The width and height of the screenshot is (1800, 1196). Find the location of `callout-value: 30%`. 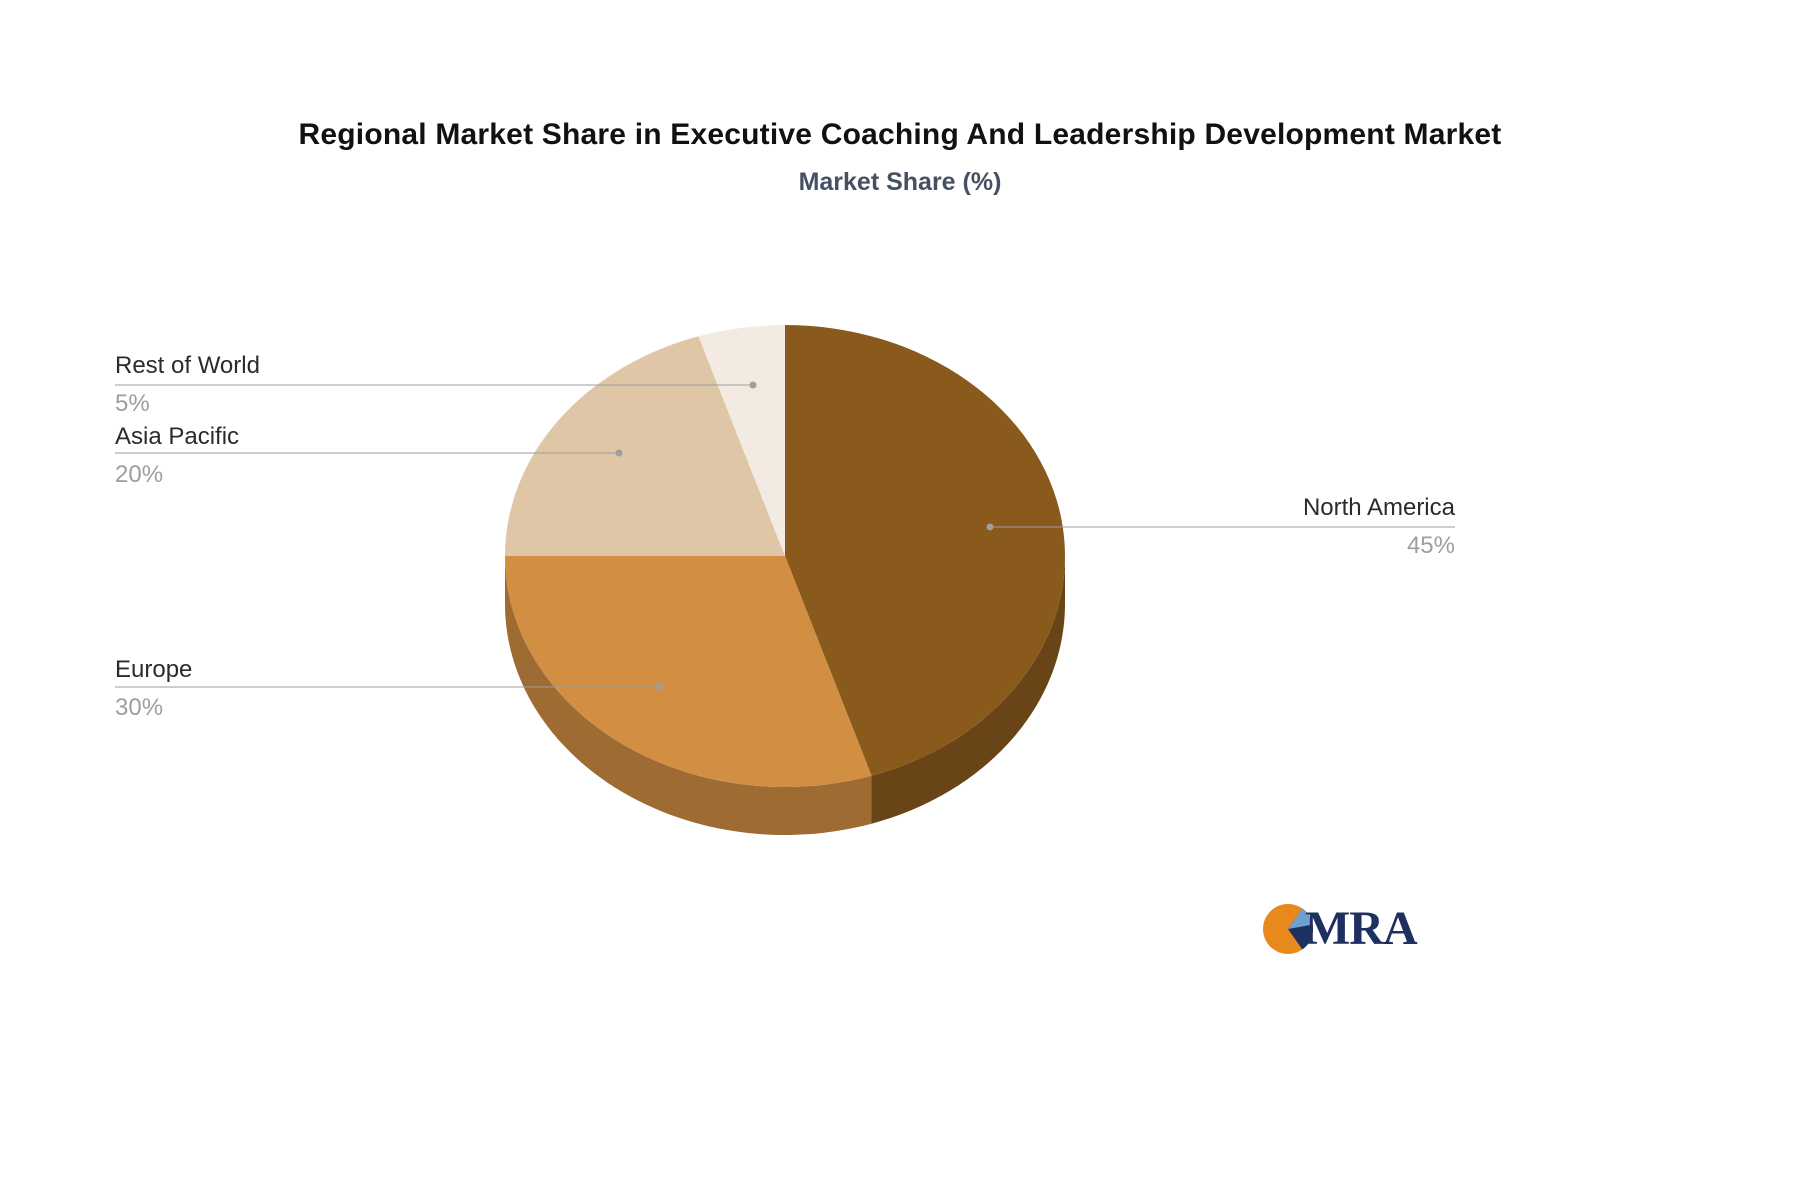

callout-value: 30% is located at coordinates (139, 707).